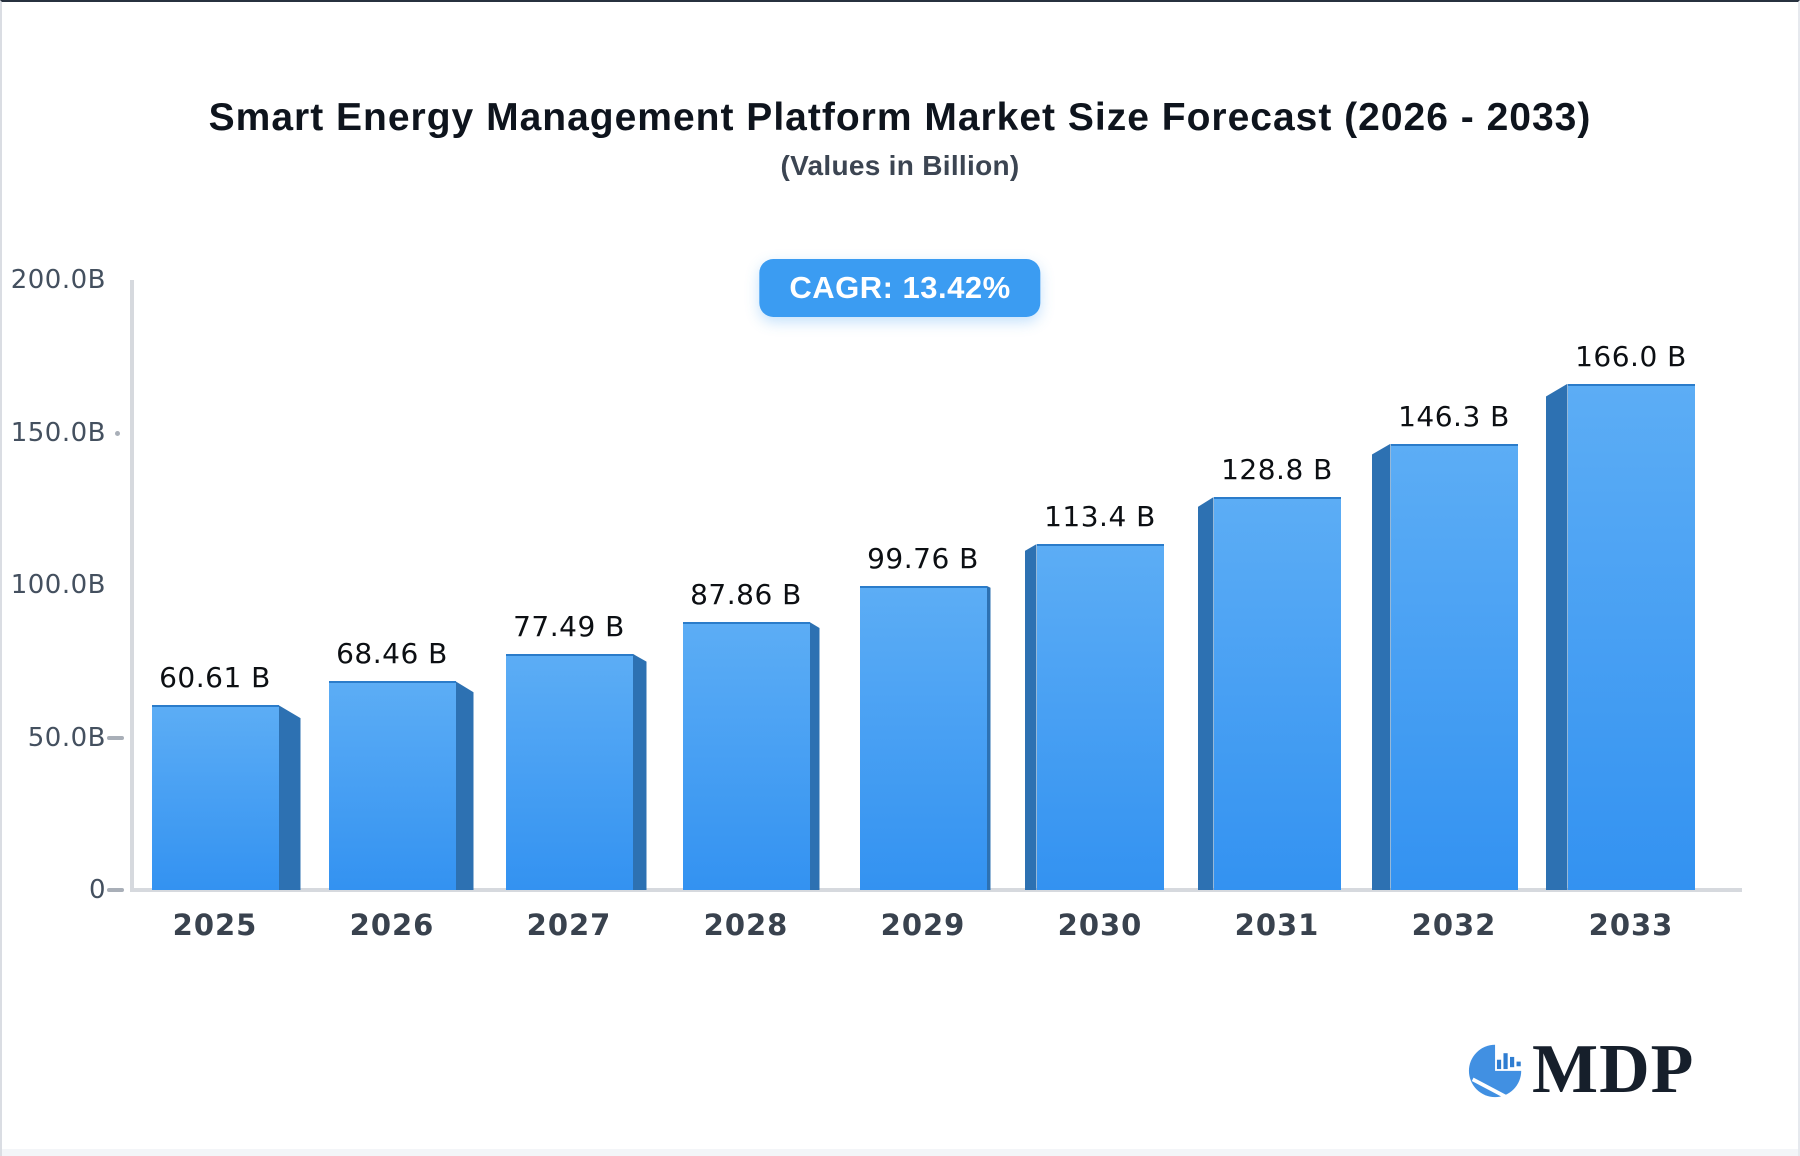  What do you see at coordinates (1631, 356) in the screenshot?
I see `bar-value-label: 166.0 B` at bounding box center [1631, 356].